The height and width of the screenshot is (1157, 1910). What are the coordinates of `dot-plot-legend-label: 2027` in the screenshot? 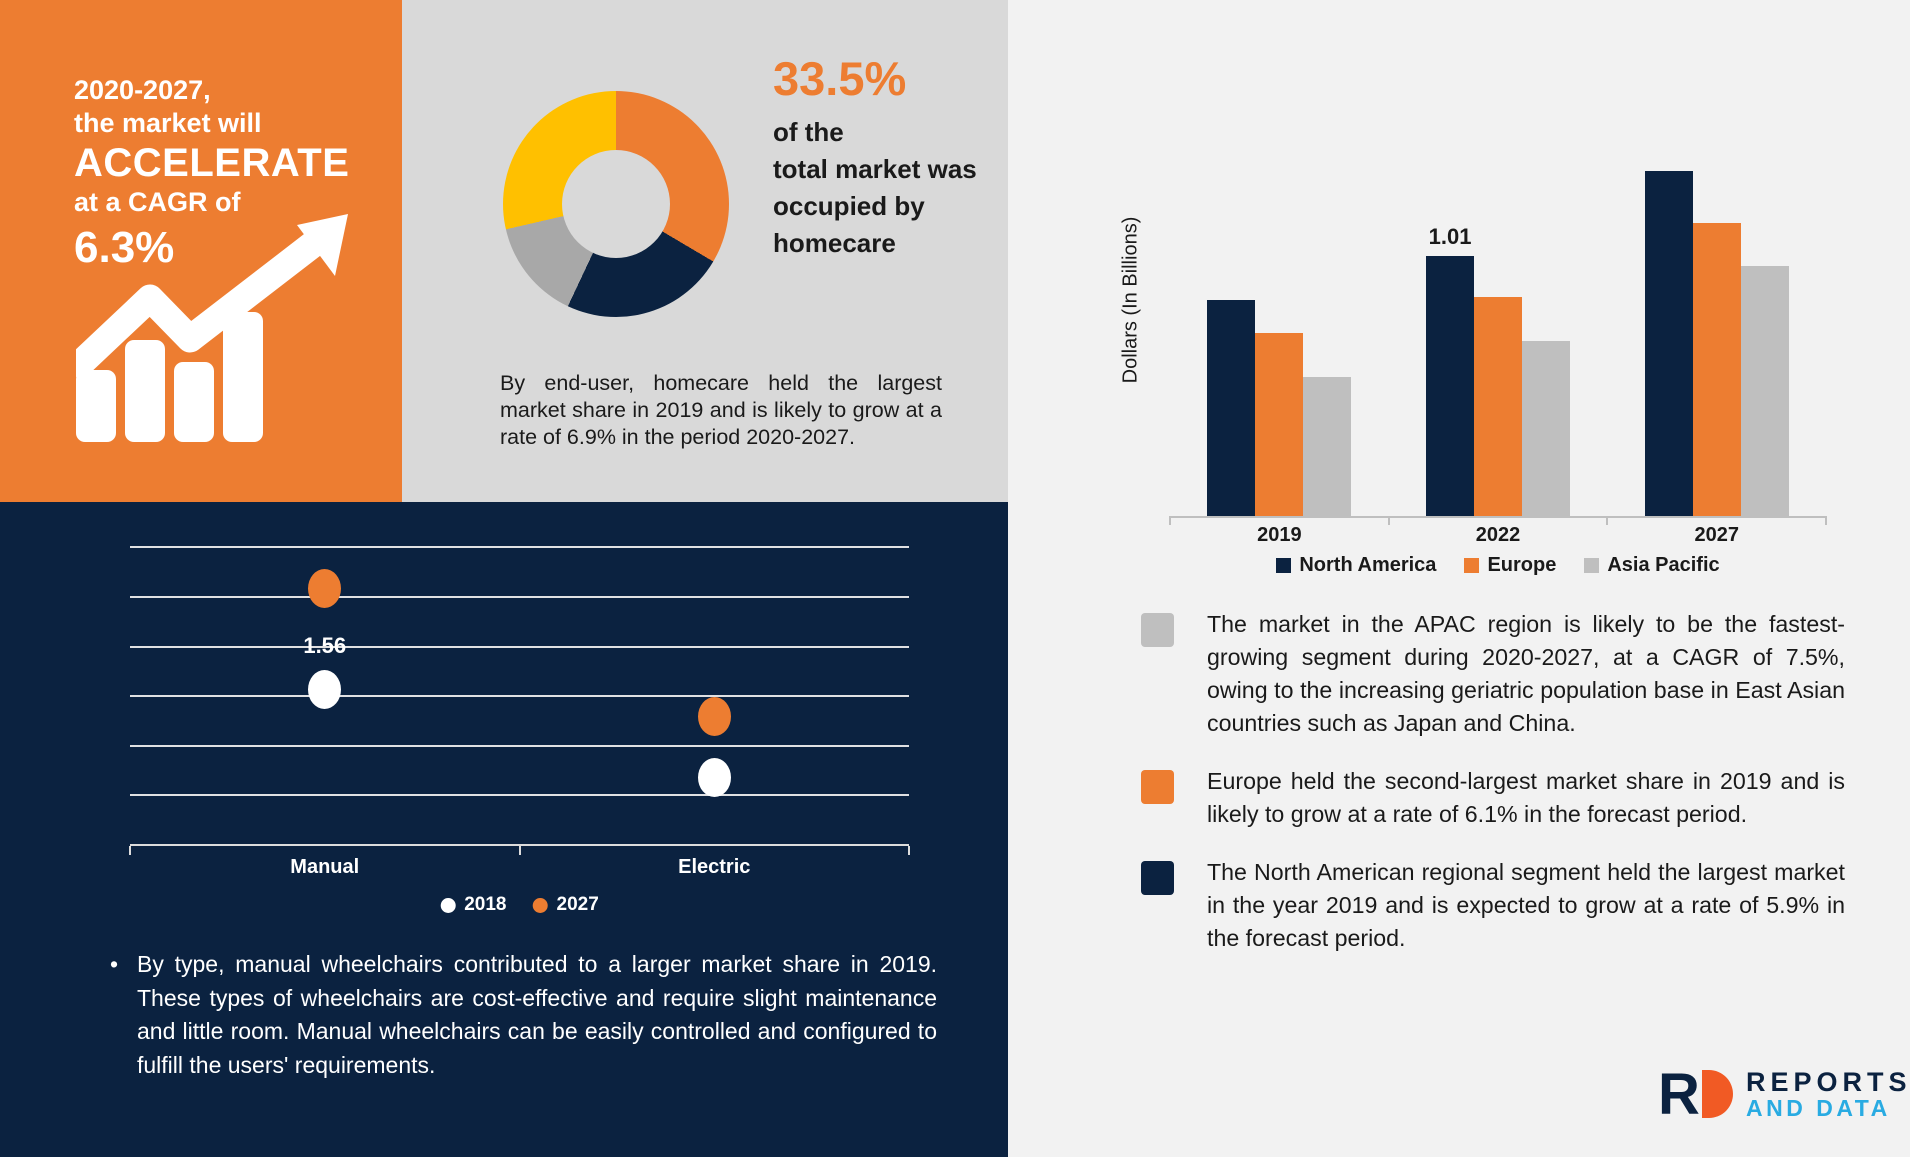 It's located at (577, 904).